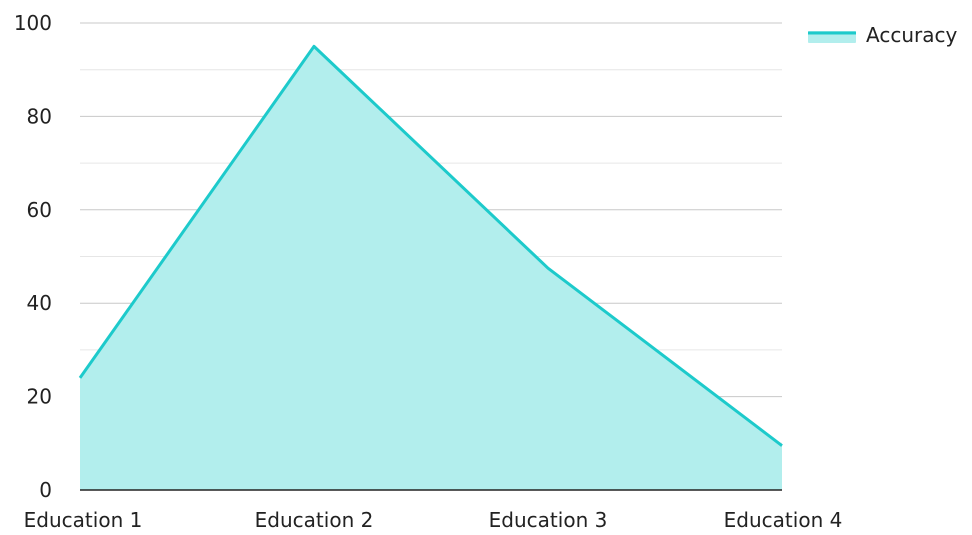  I want to click on x-tick-label: Education 2, so click(314, 519).